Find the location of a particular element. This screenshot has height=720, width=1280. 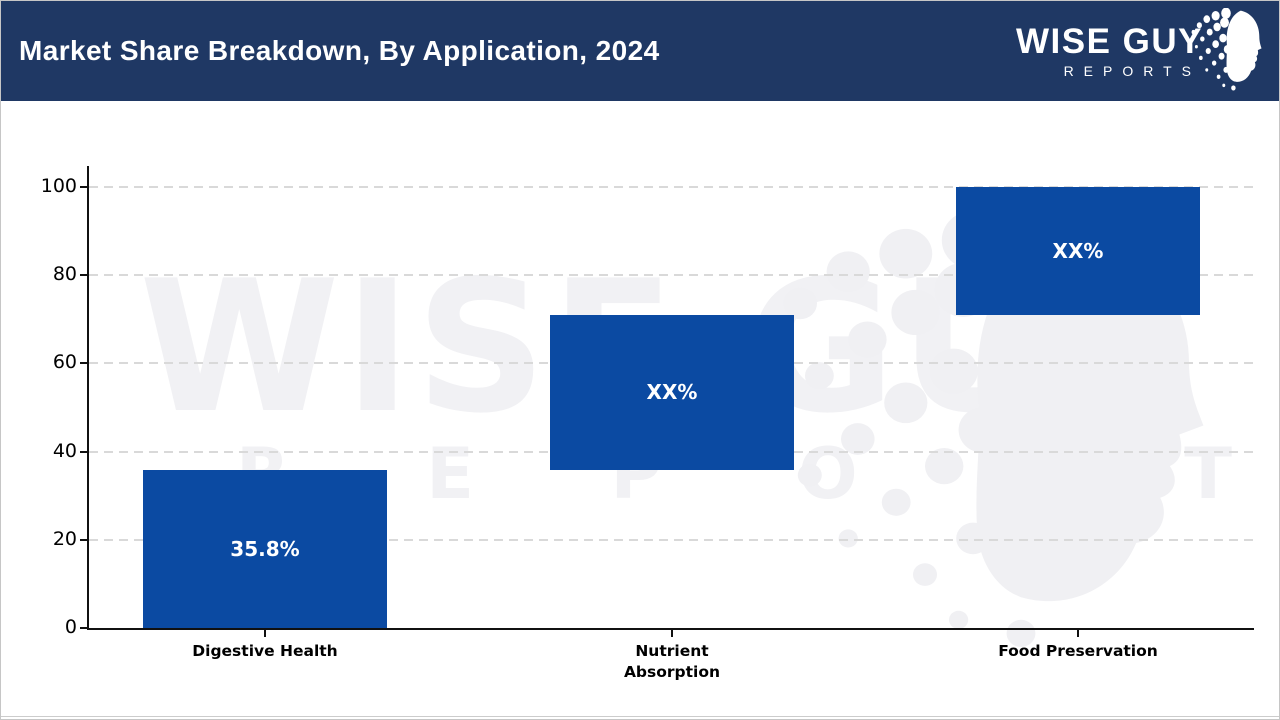

y-tick-label-100: 100 is located at coordinates (58, 186).